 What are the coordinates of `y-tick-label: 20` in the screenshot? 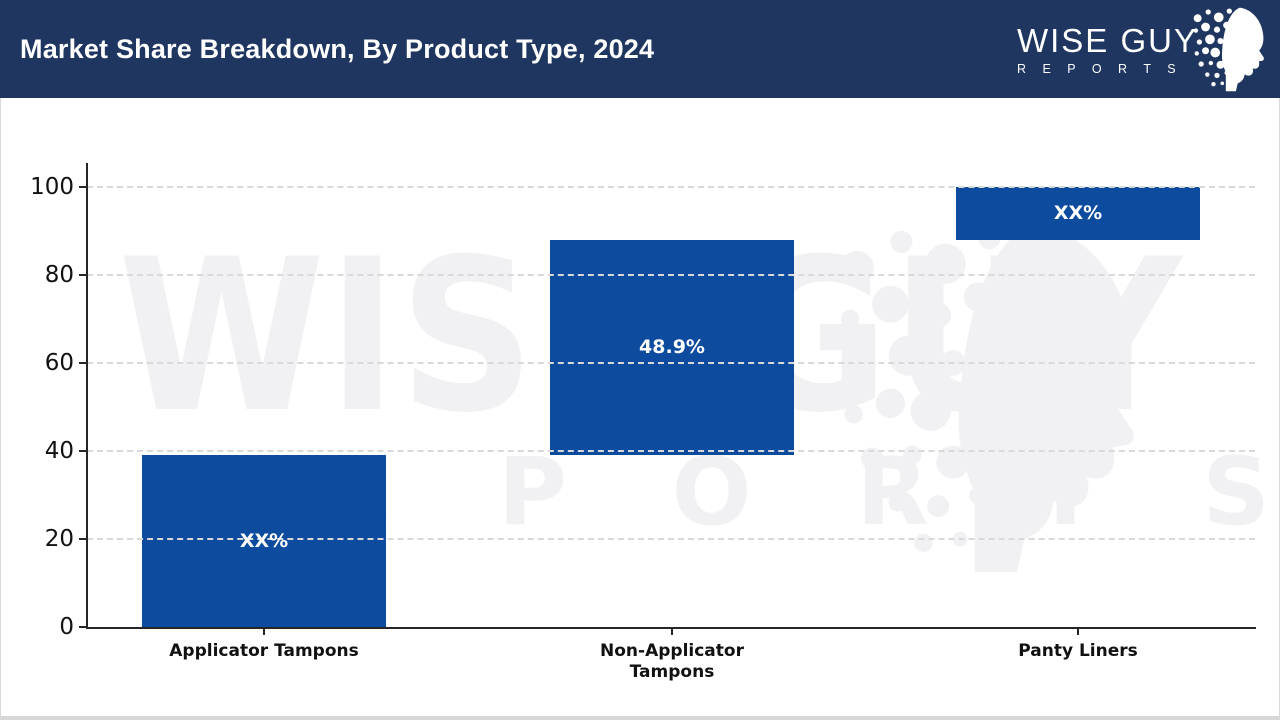 It's located at (59, 539).